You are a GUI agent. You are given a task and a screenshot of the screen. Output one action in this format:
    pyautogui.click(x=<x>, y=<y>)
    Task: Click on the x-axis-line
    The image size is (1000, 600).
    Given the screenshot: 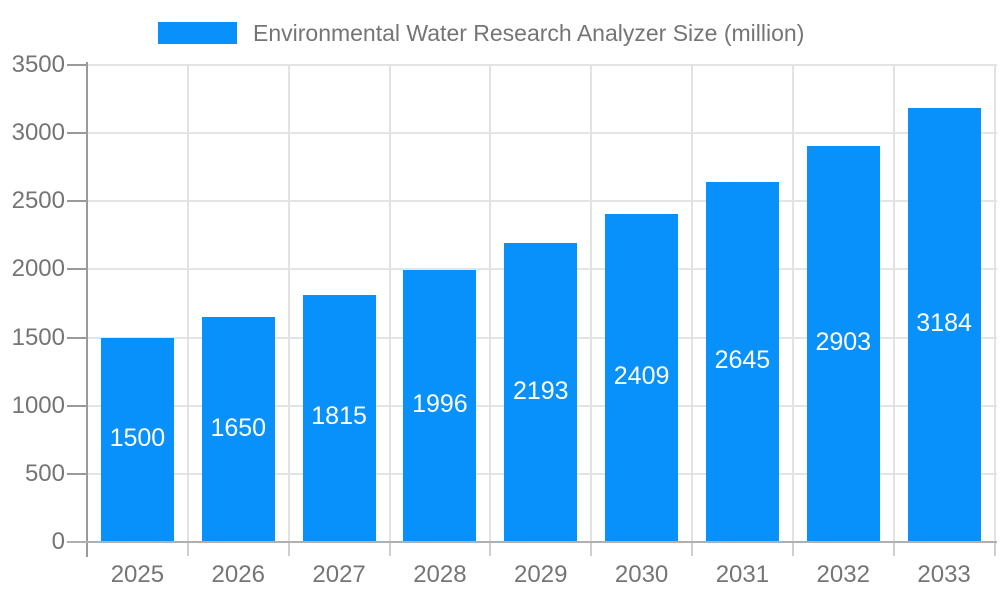 What is the action you would take?
    pyautogui.click(x=532, y=542)
    